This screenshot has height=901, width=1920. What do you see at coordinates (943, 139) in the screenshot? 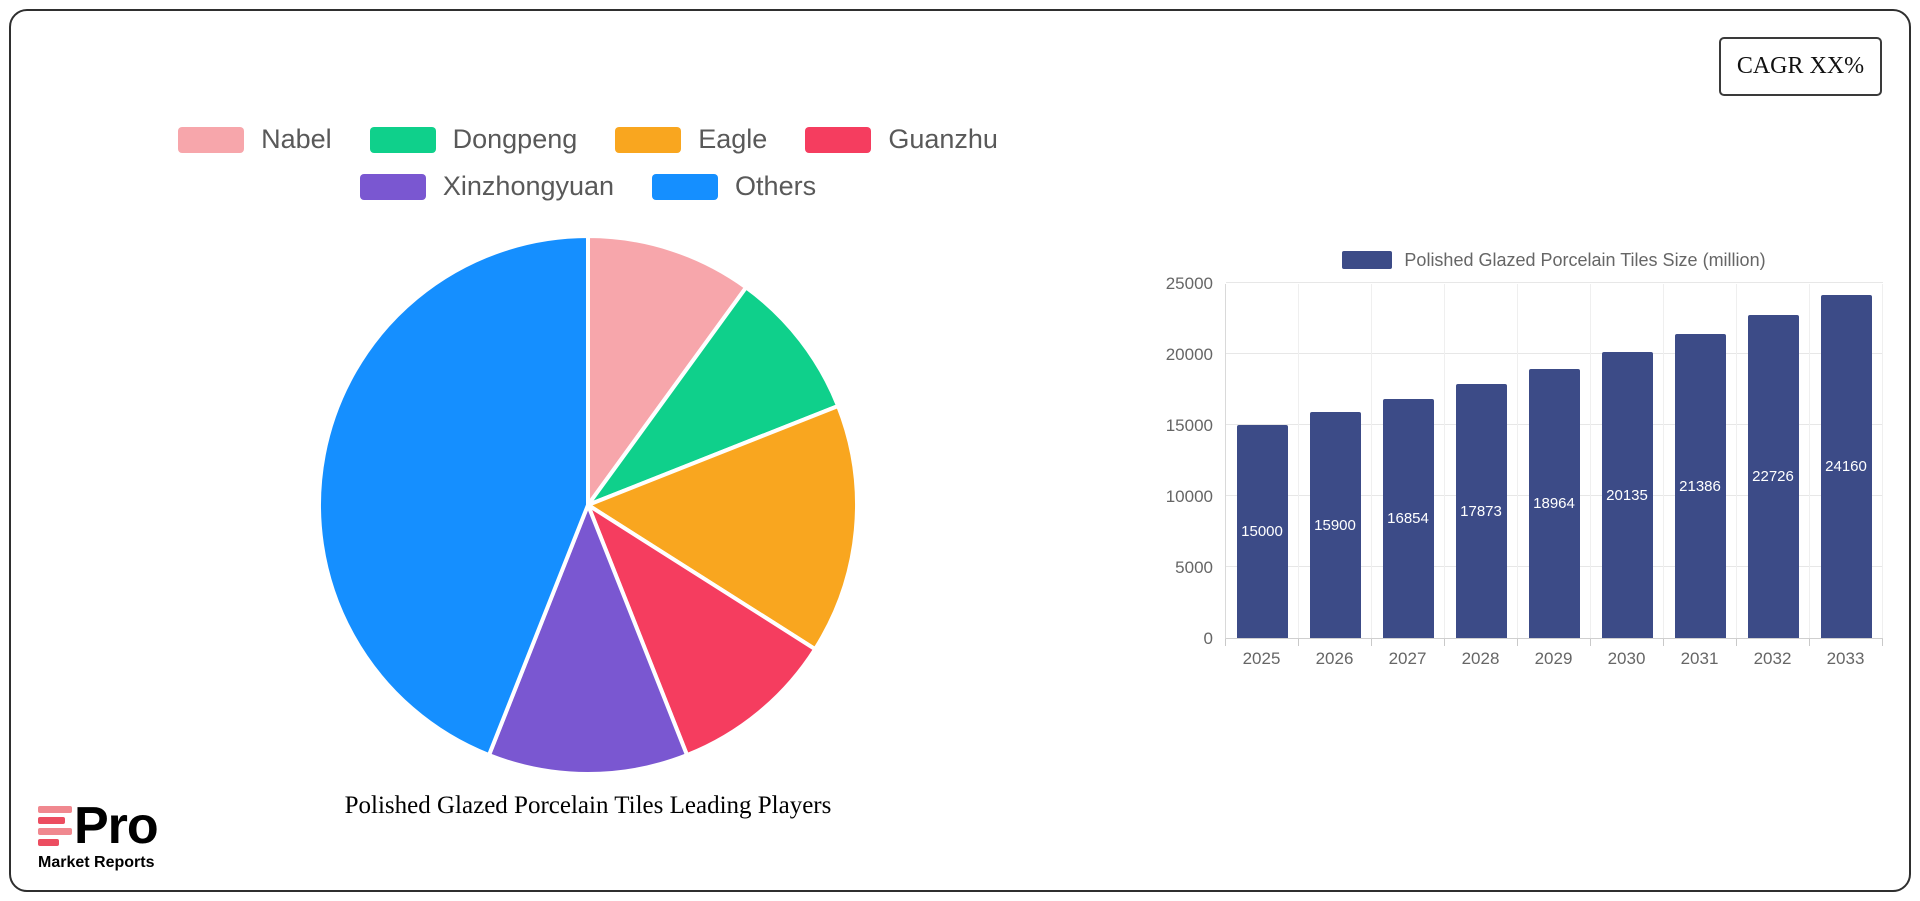
I see `legend-label: Guanzhu` at bounding box center [943, 139].